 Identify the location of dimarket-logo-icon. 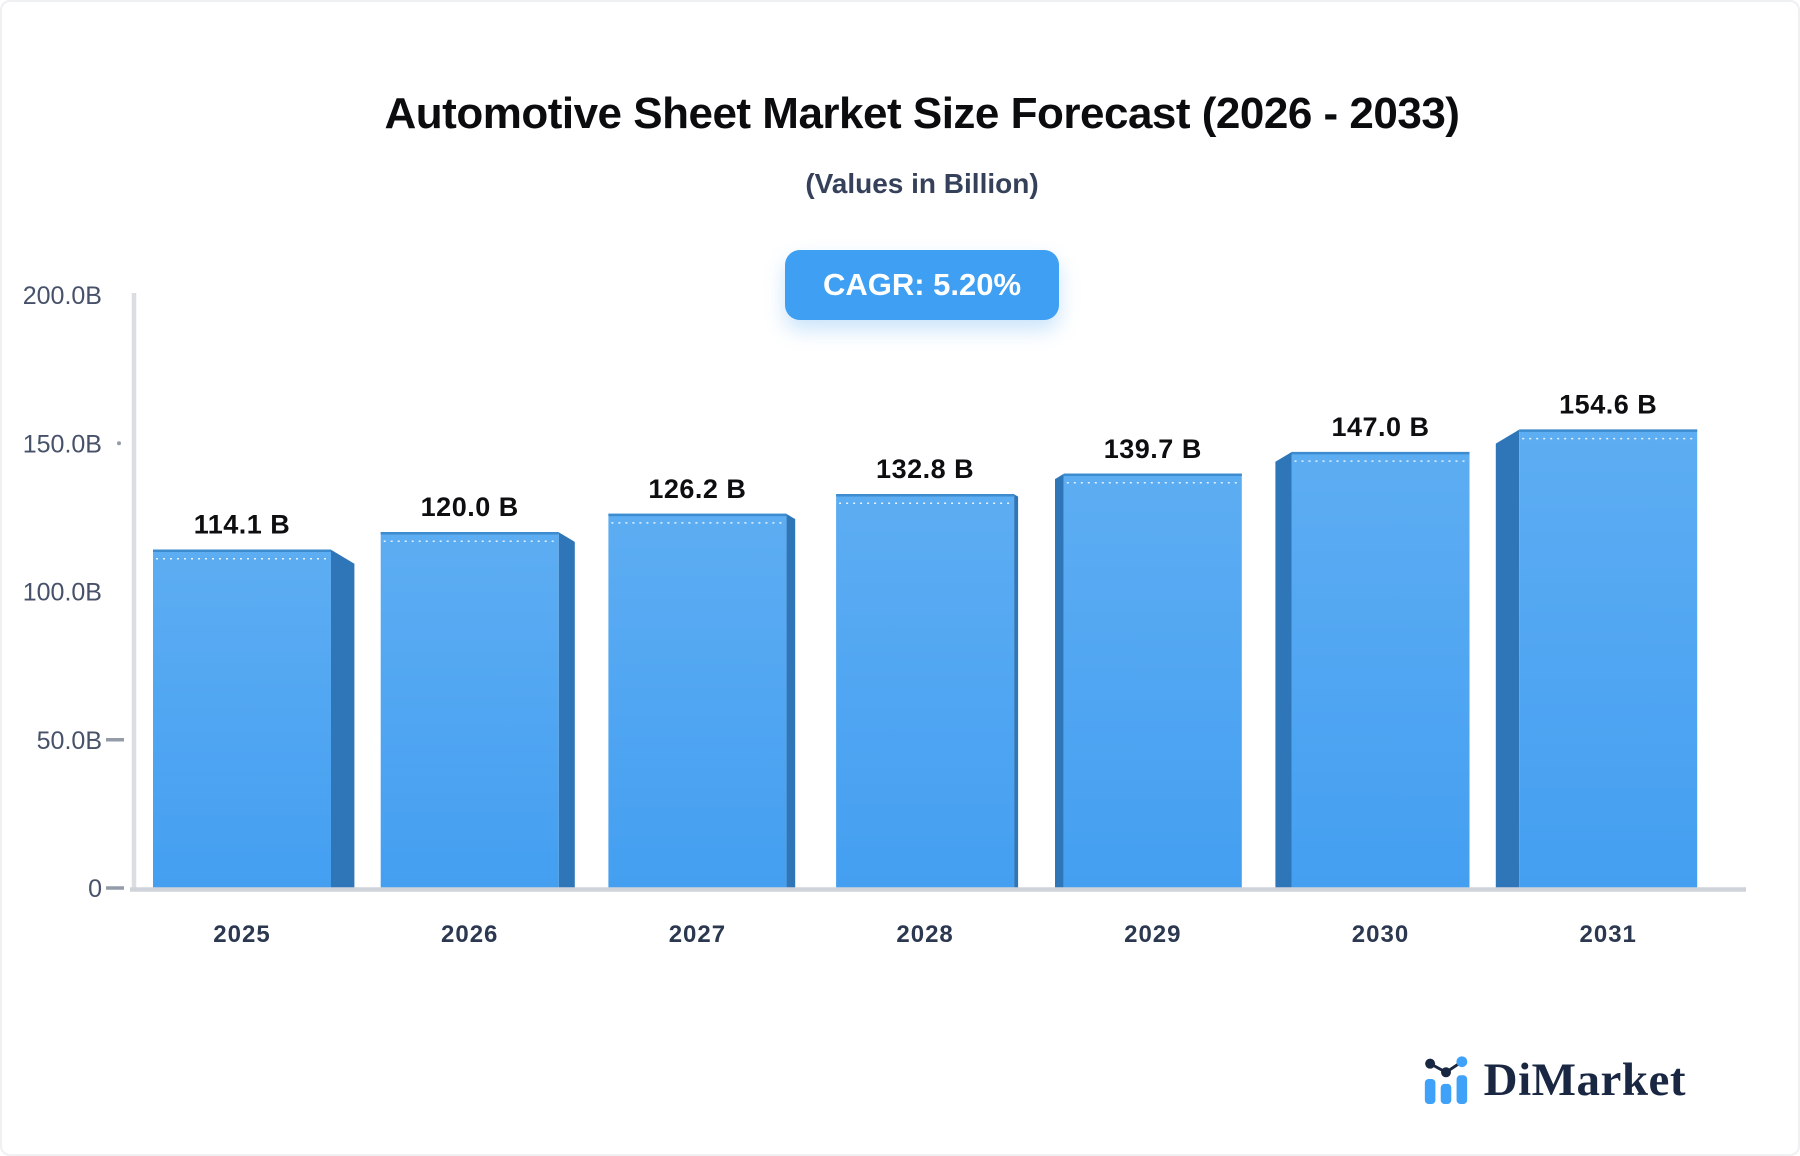
(1445, 1080).